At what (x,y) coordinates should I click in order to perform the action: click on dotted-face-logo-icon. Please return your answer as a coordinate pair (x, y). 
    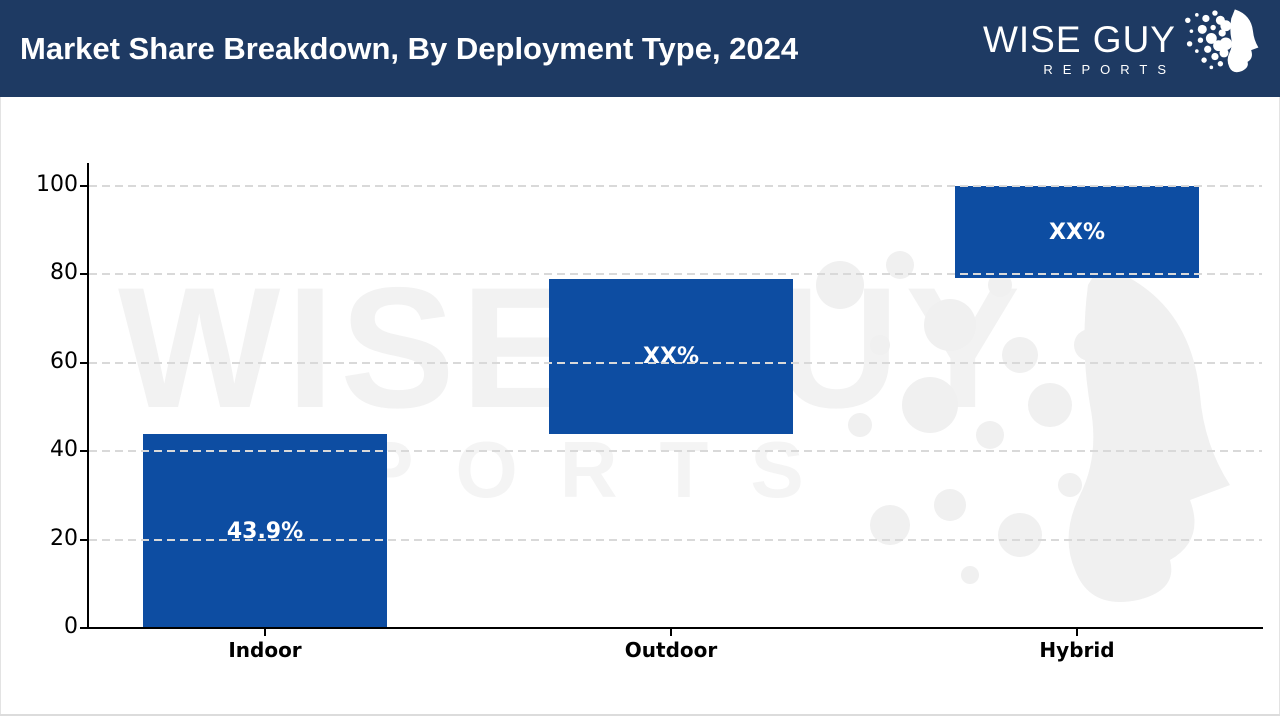
    Looking at the image, I should click on (1224, 49).